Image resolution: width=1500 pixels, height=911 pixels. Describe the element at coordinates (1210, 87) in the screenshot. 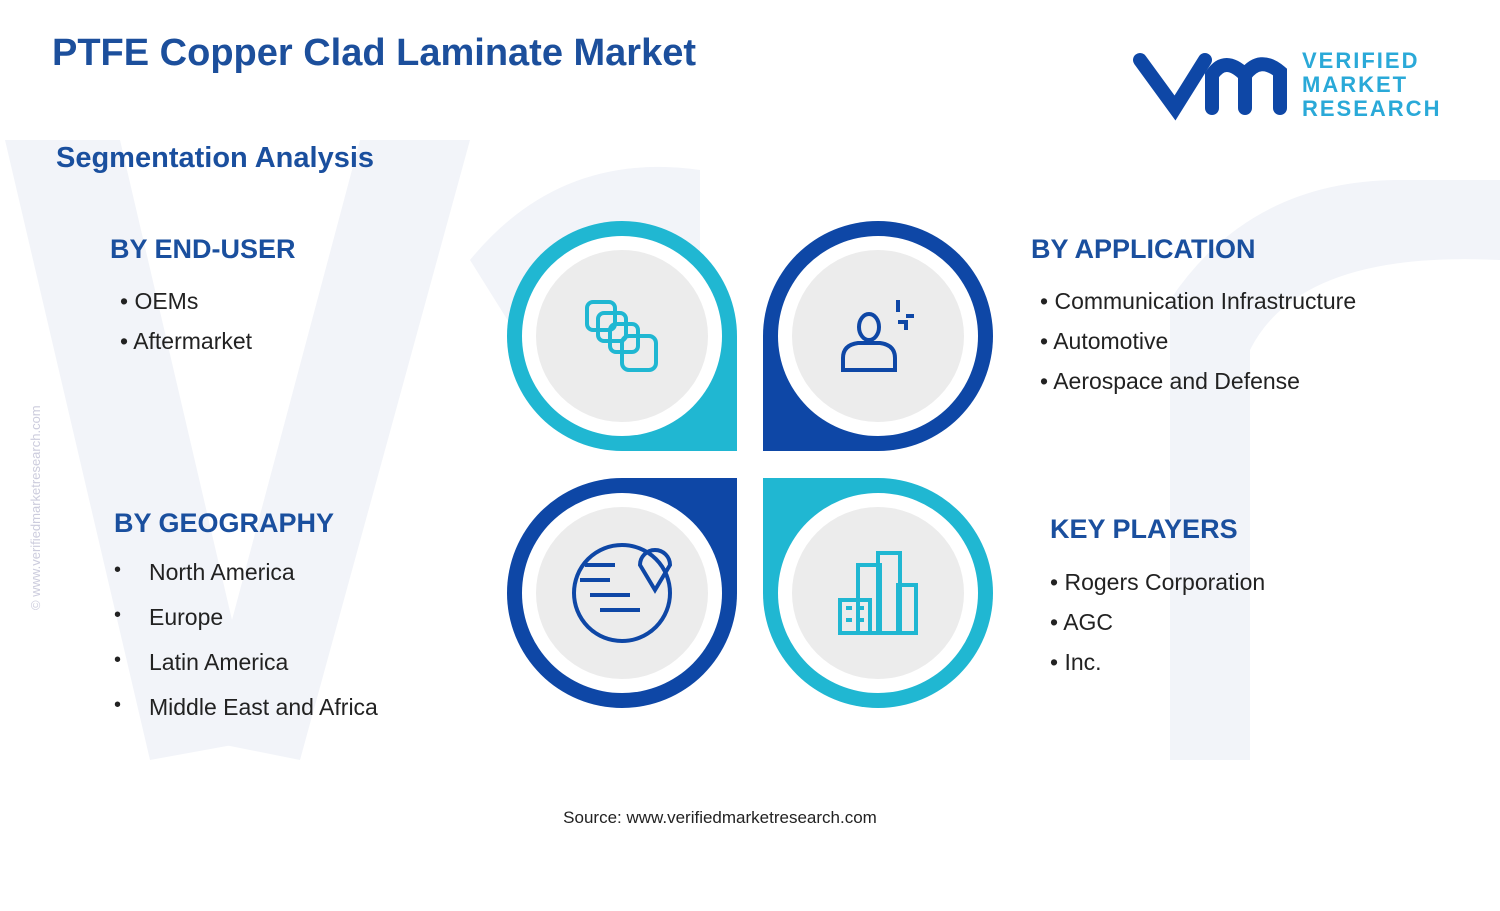

I see `logo-mark` at that location.